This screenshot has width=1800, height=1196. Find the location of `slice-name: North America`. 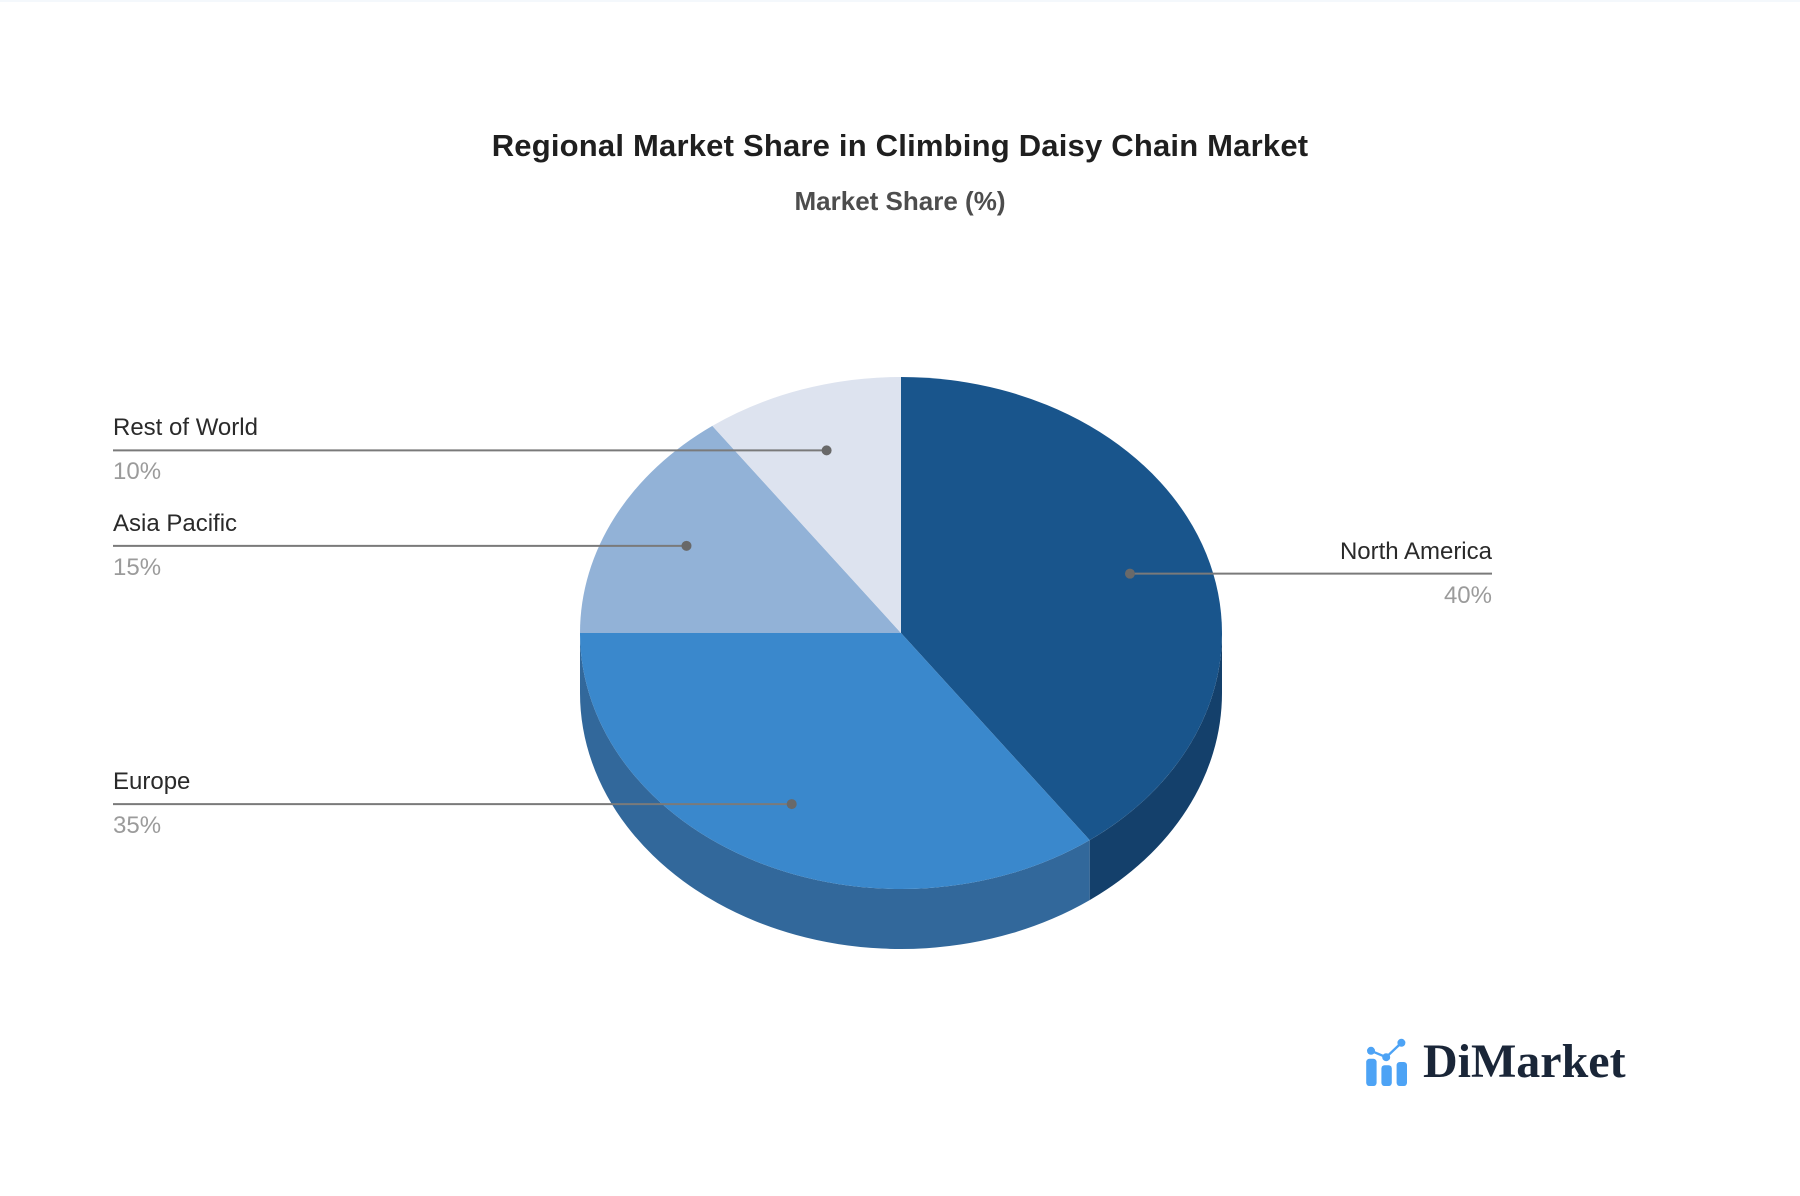

slice-name: North America is located at coordinates (1415, 551).